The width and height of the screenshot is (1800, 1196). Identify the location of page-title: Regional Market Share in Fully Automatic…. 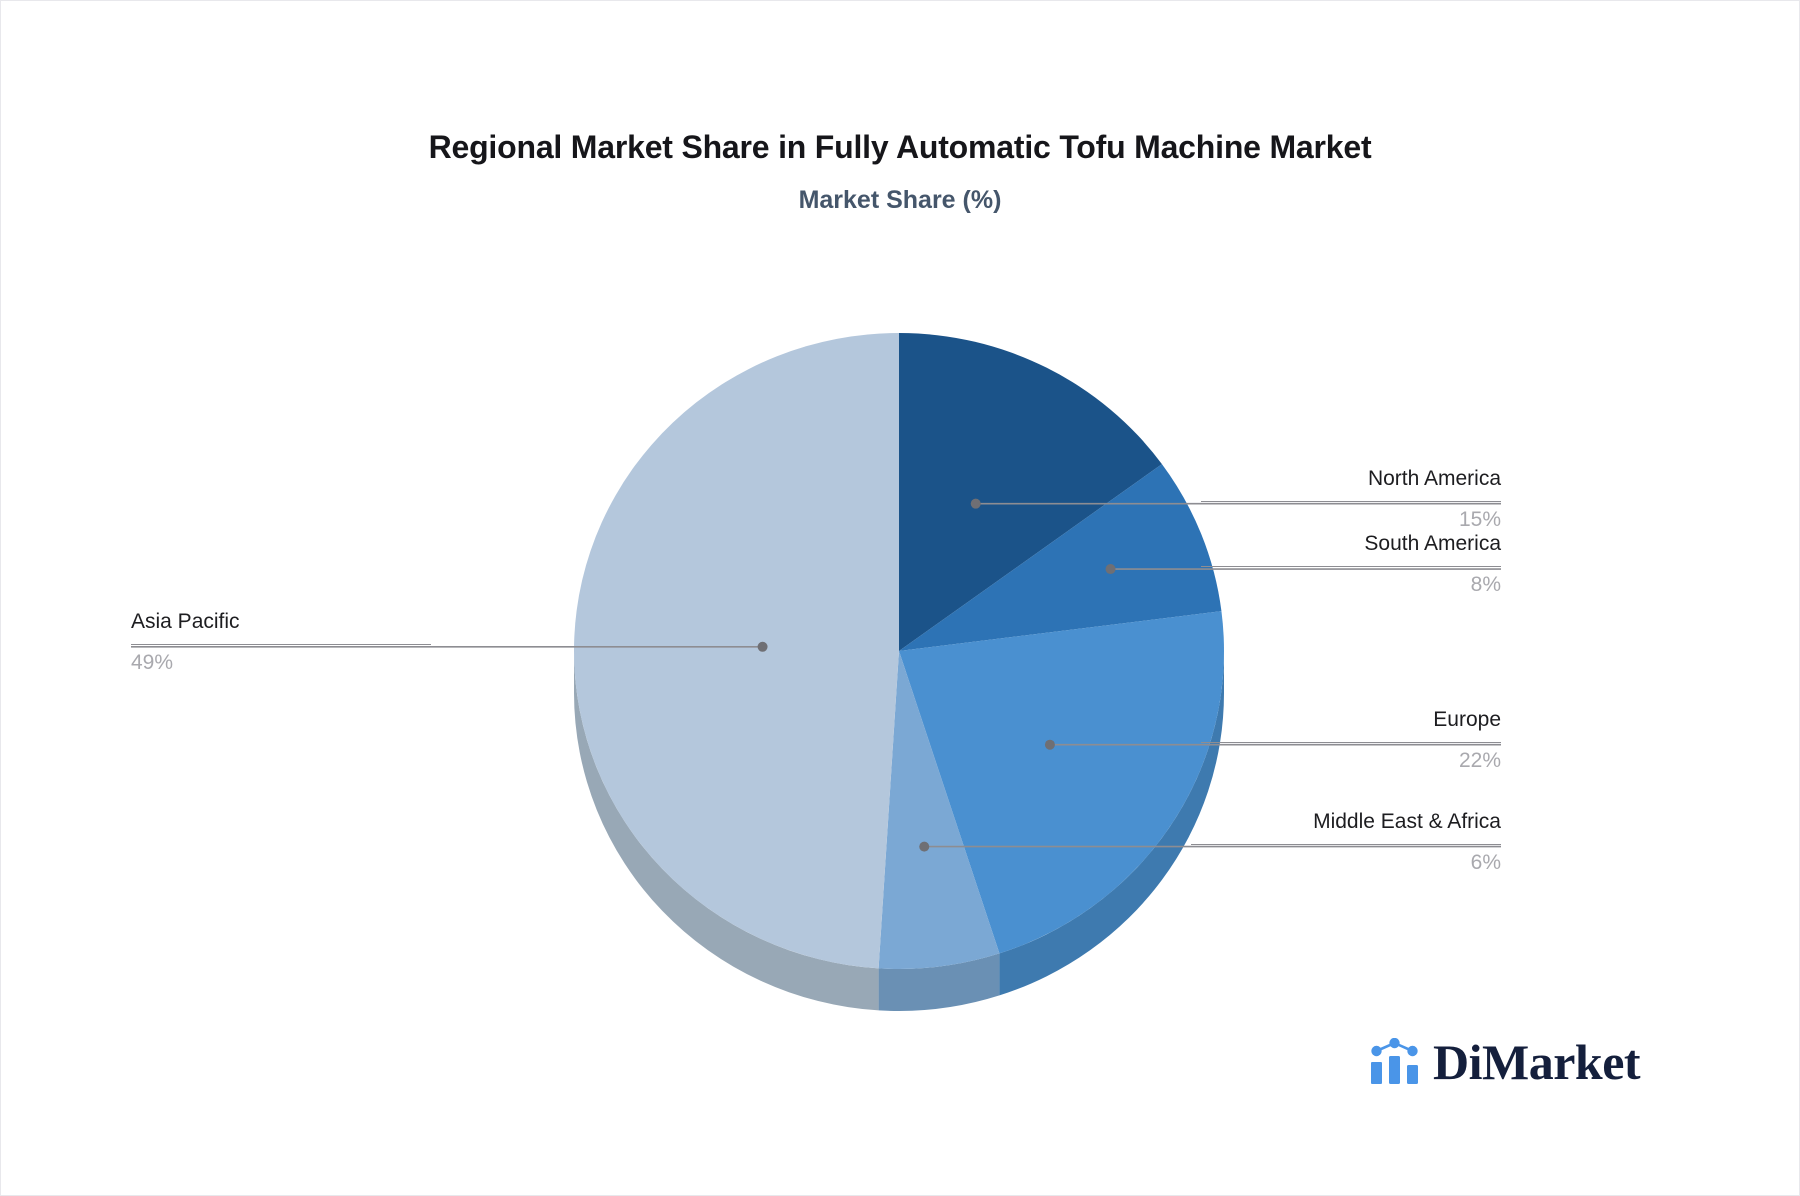
(900, 147).